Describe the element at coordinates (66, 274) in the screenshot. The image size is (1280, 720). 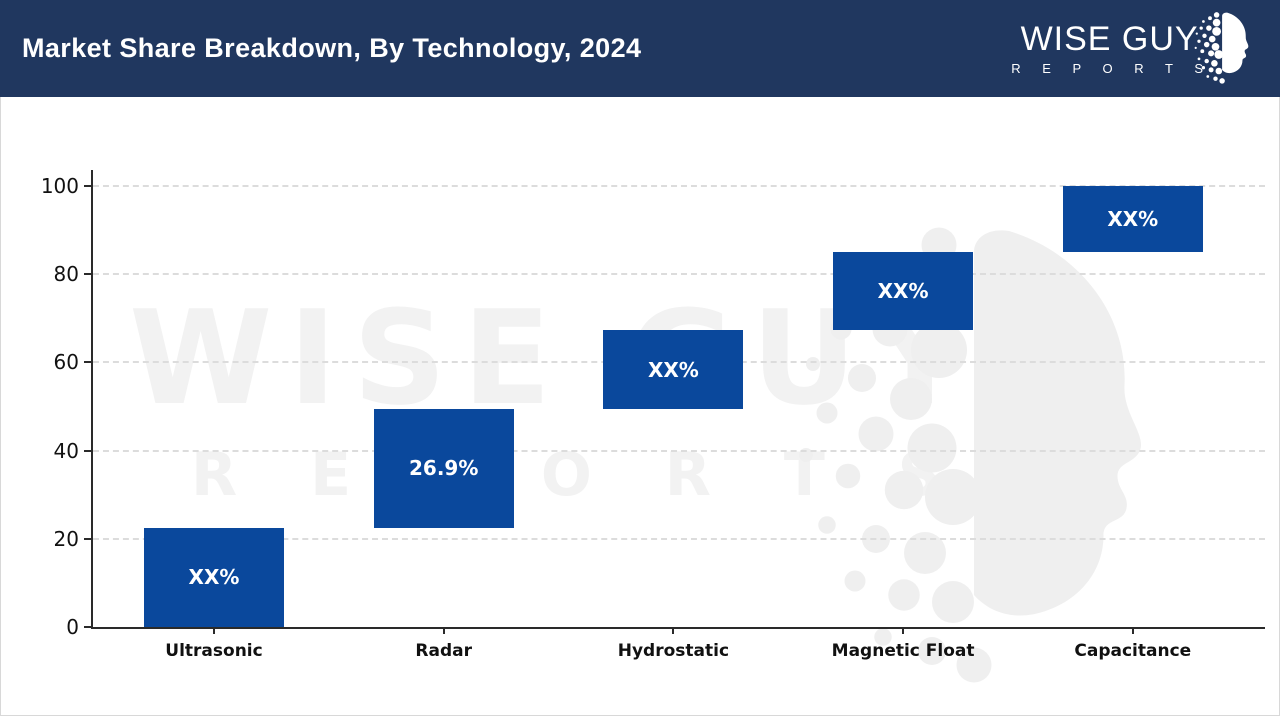
I see `y-tick-label: 80` at that location.